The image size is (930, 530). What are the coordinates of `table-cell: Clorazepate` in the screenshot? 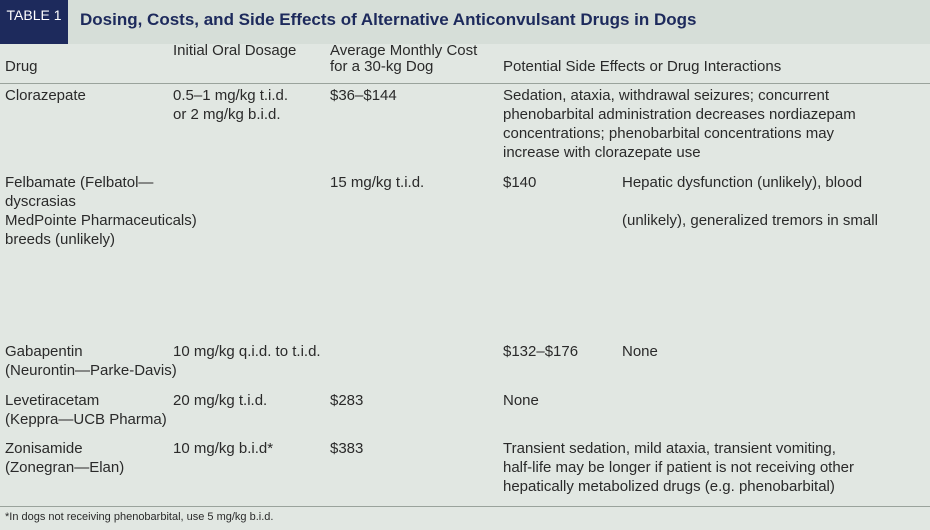 It's located at (45, 95).